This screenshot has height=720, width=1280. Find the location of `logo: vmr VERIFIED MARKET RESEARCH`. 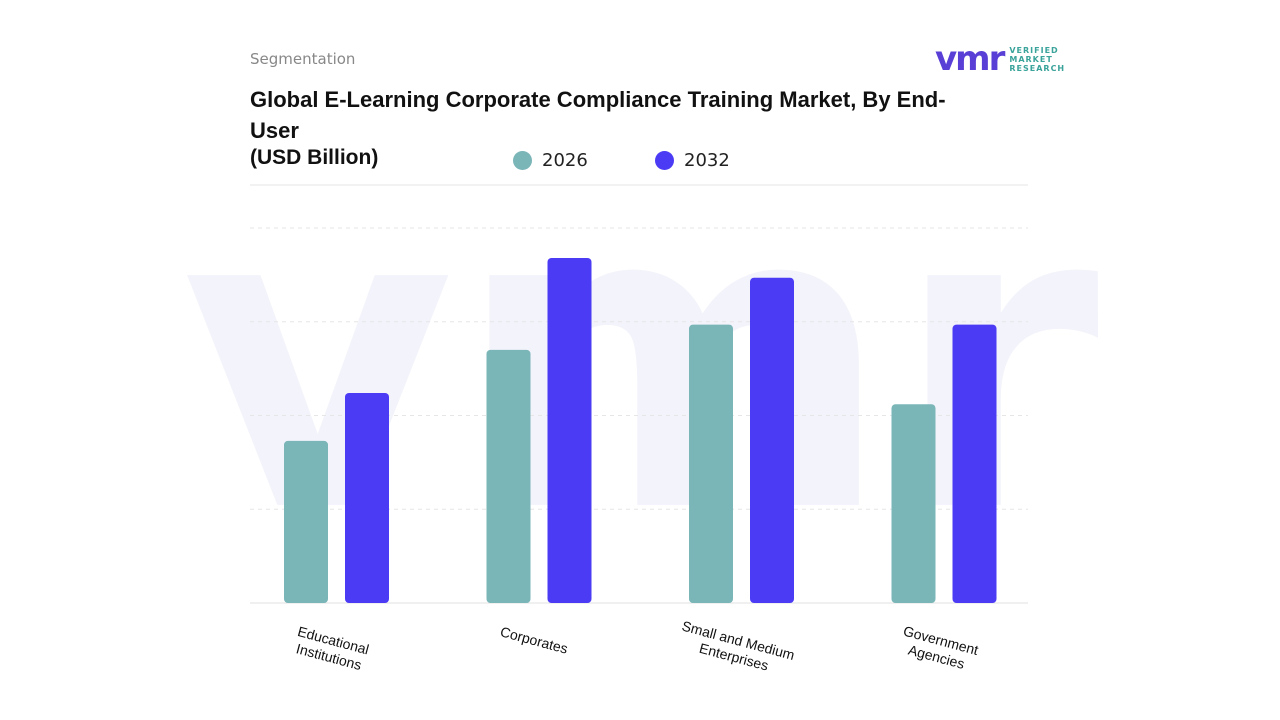

logo: vmr VERIFIED MARKET RESEARCH is located at coordinates (1000, 59).